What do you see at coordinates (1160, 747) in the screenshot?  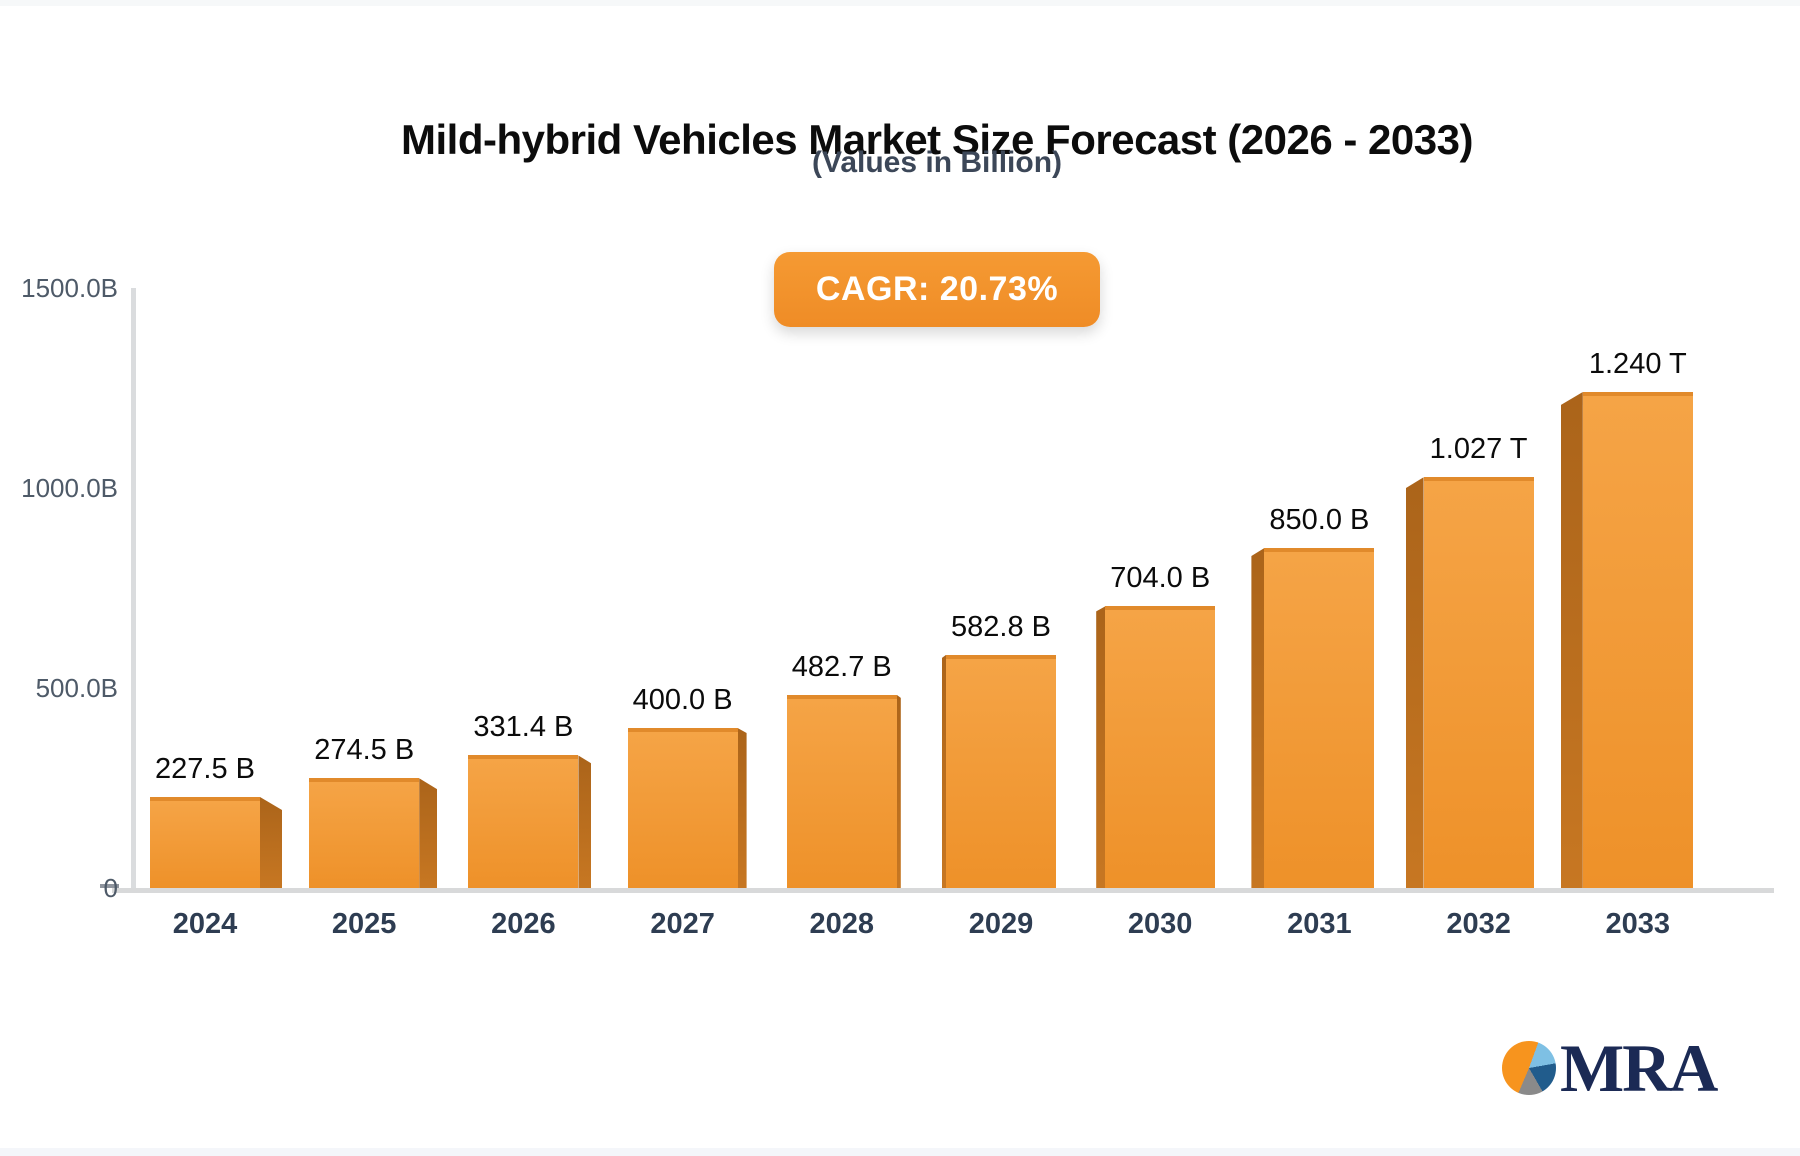 I see `bar-2030` at bounding box center [1160, 747].